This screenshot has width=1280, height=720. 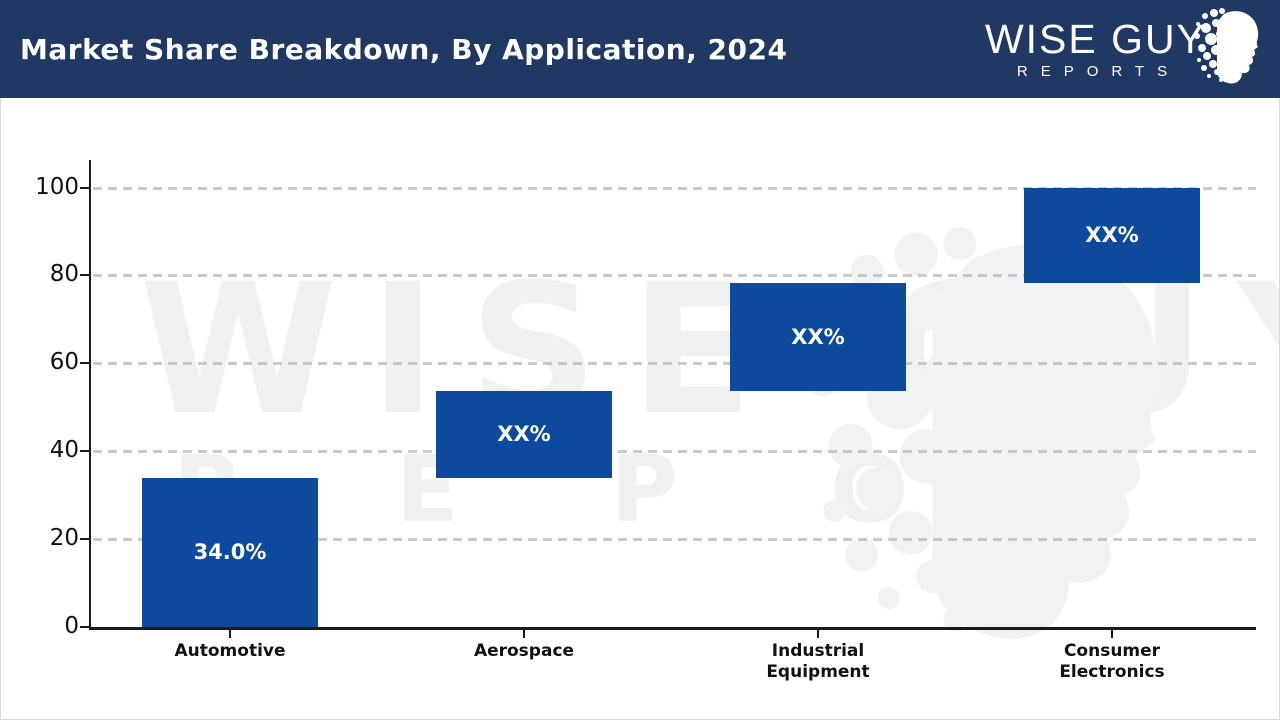 What do you see at coordinates (1095, 39) in the screenshot?
I see `logo-wordmark: WISE GUY` at bounding box center [1095, 39].